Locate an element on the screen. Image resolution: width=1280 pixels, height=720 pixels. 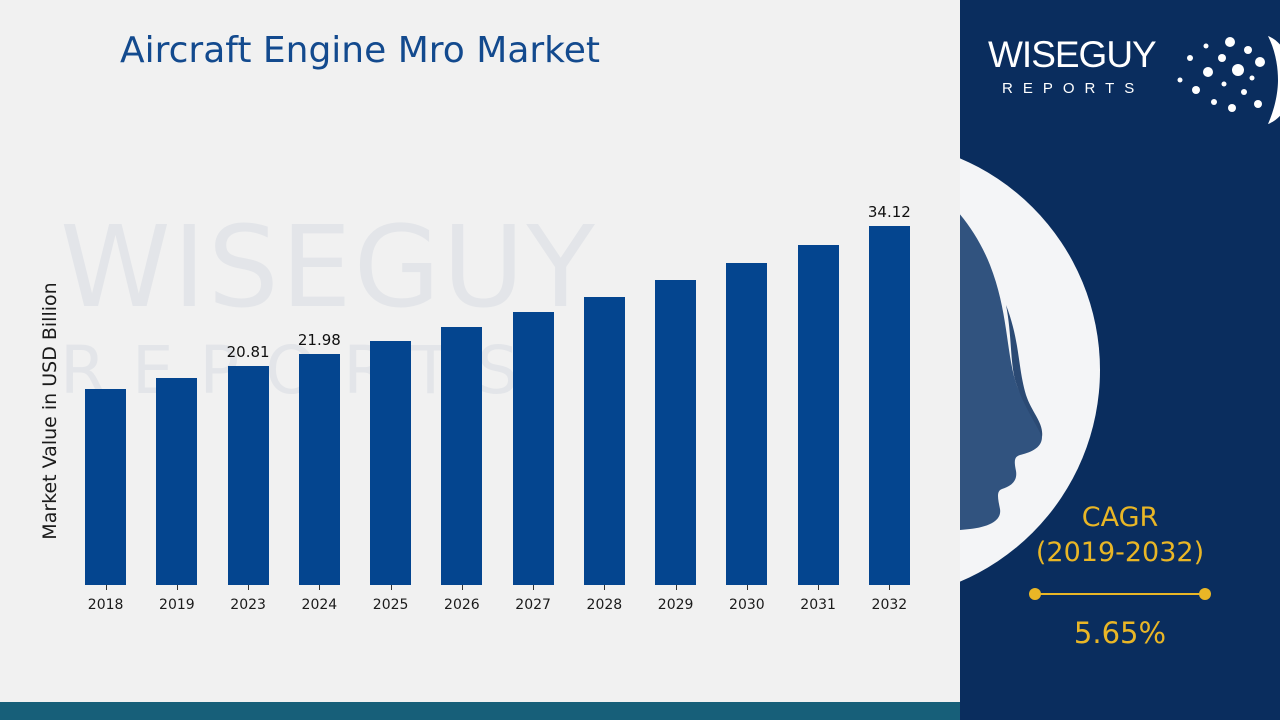
cagr-divider-line is located at coordinates (1120, 594).